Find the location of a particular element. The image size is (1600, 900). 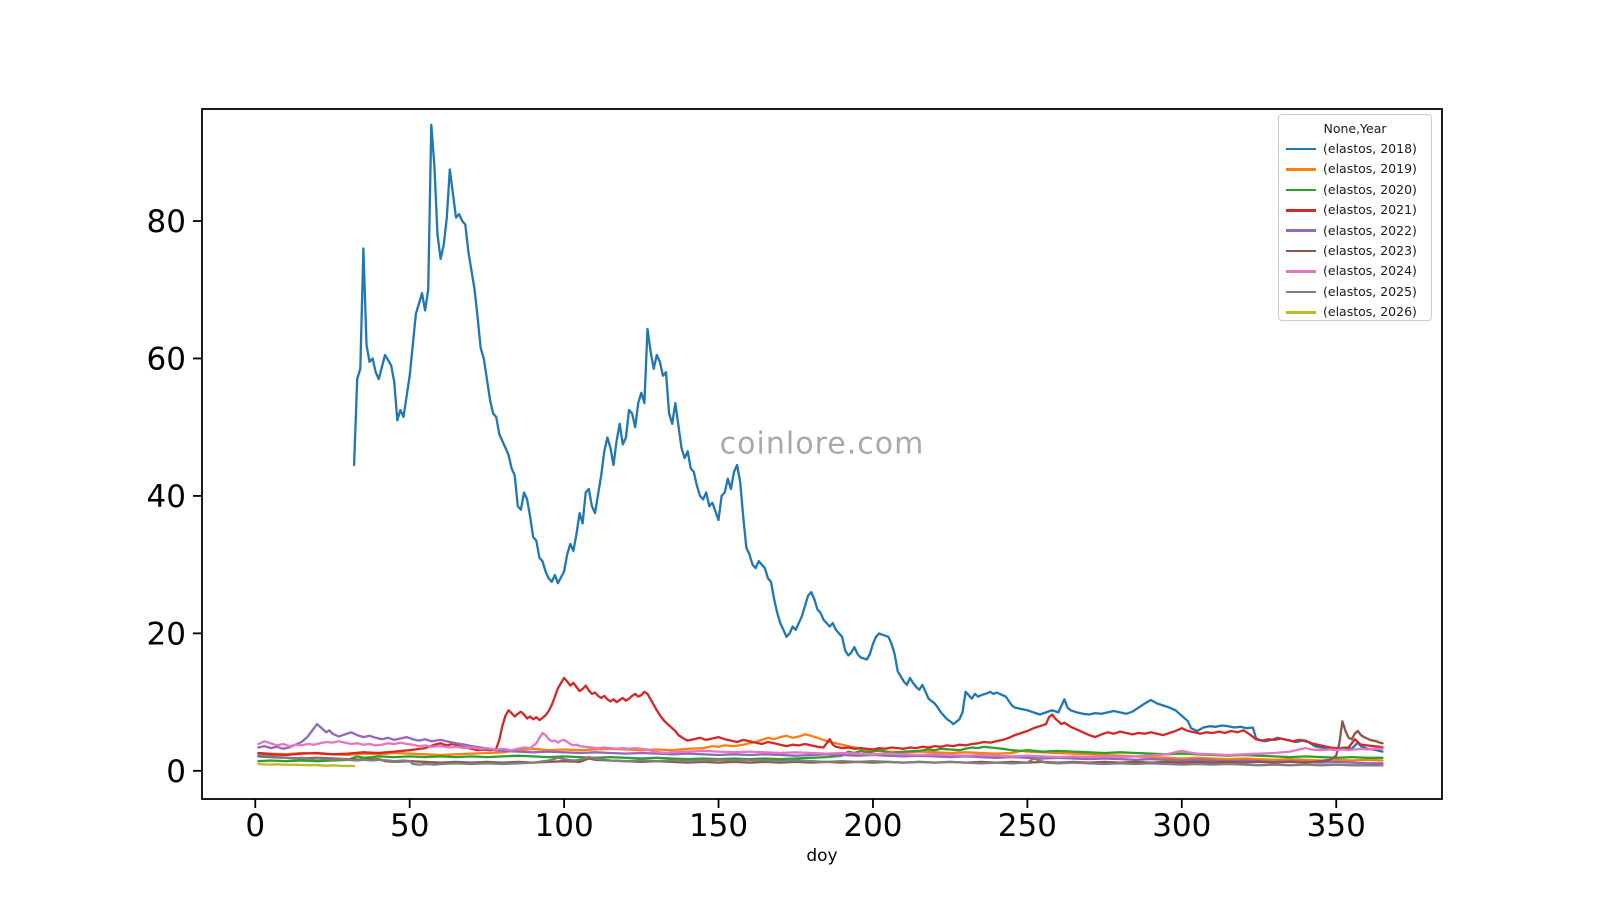

legend-item-label: (elastos, 2019) is located at coordinates (1370, 169).